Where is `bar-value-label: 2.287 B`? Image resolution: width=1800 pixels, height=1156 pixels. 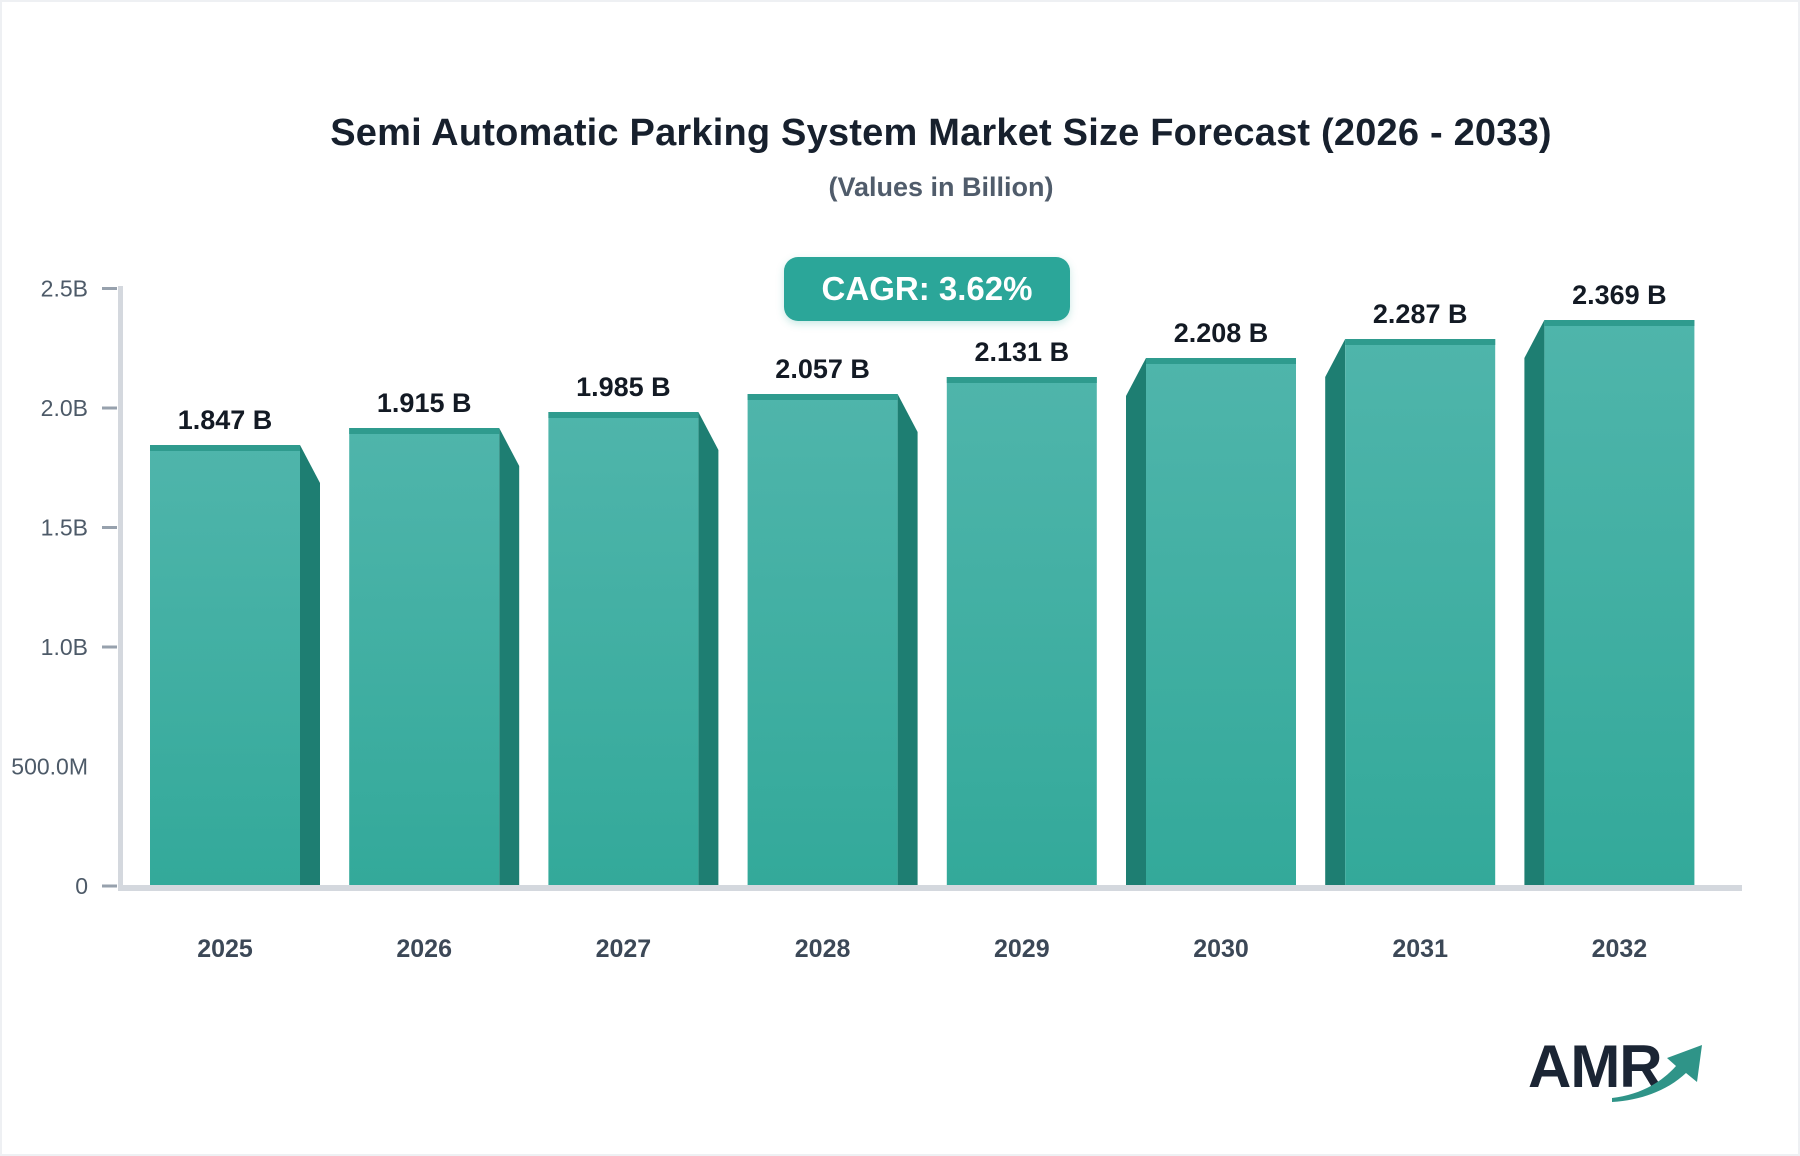 bar-value-label: 2.287 B is located at coordinates (1420, 314).